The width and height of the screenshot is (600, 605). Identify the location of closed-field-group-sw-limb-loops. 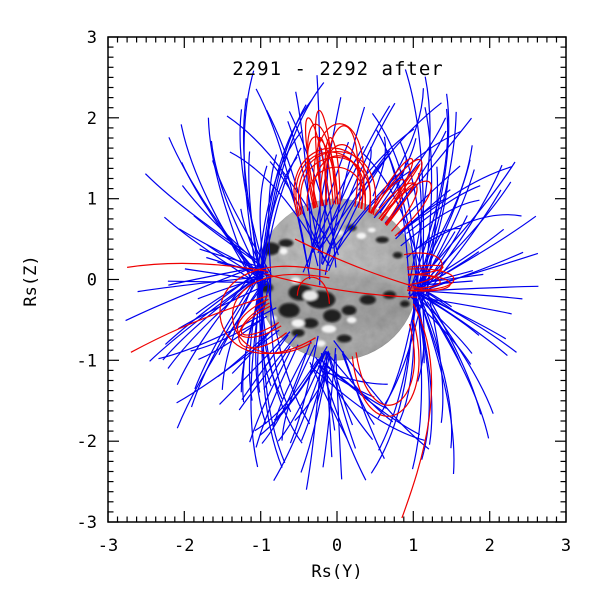
(262, 323).